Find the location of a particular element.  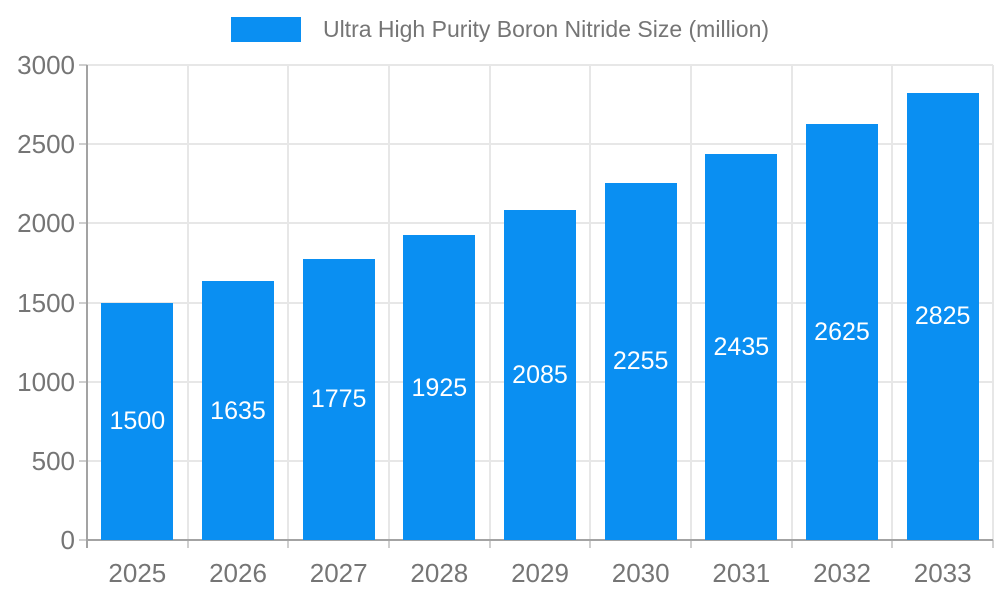

bar-value-label: 2255 is located at coordinates (640, 361).